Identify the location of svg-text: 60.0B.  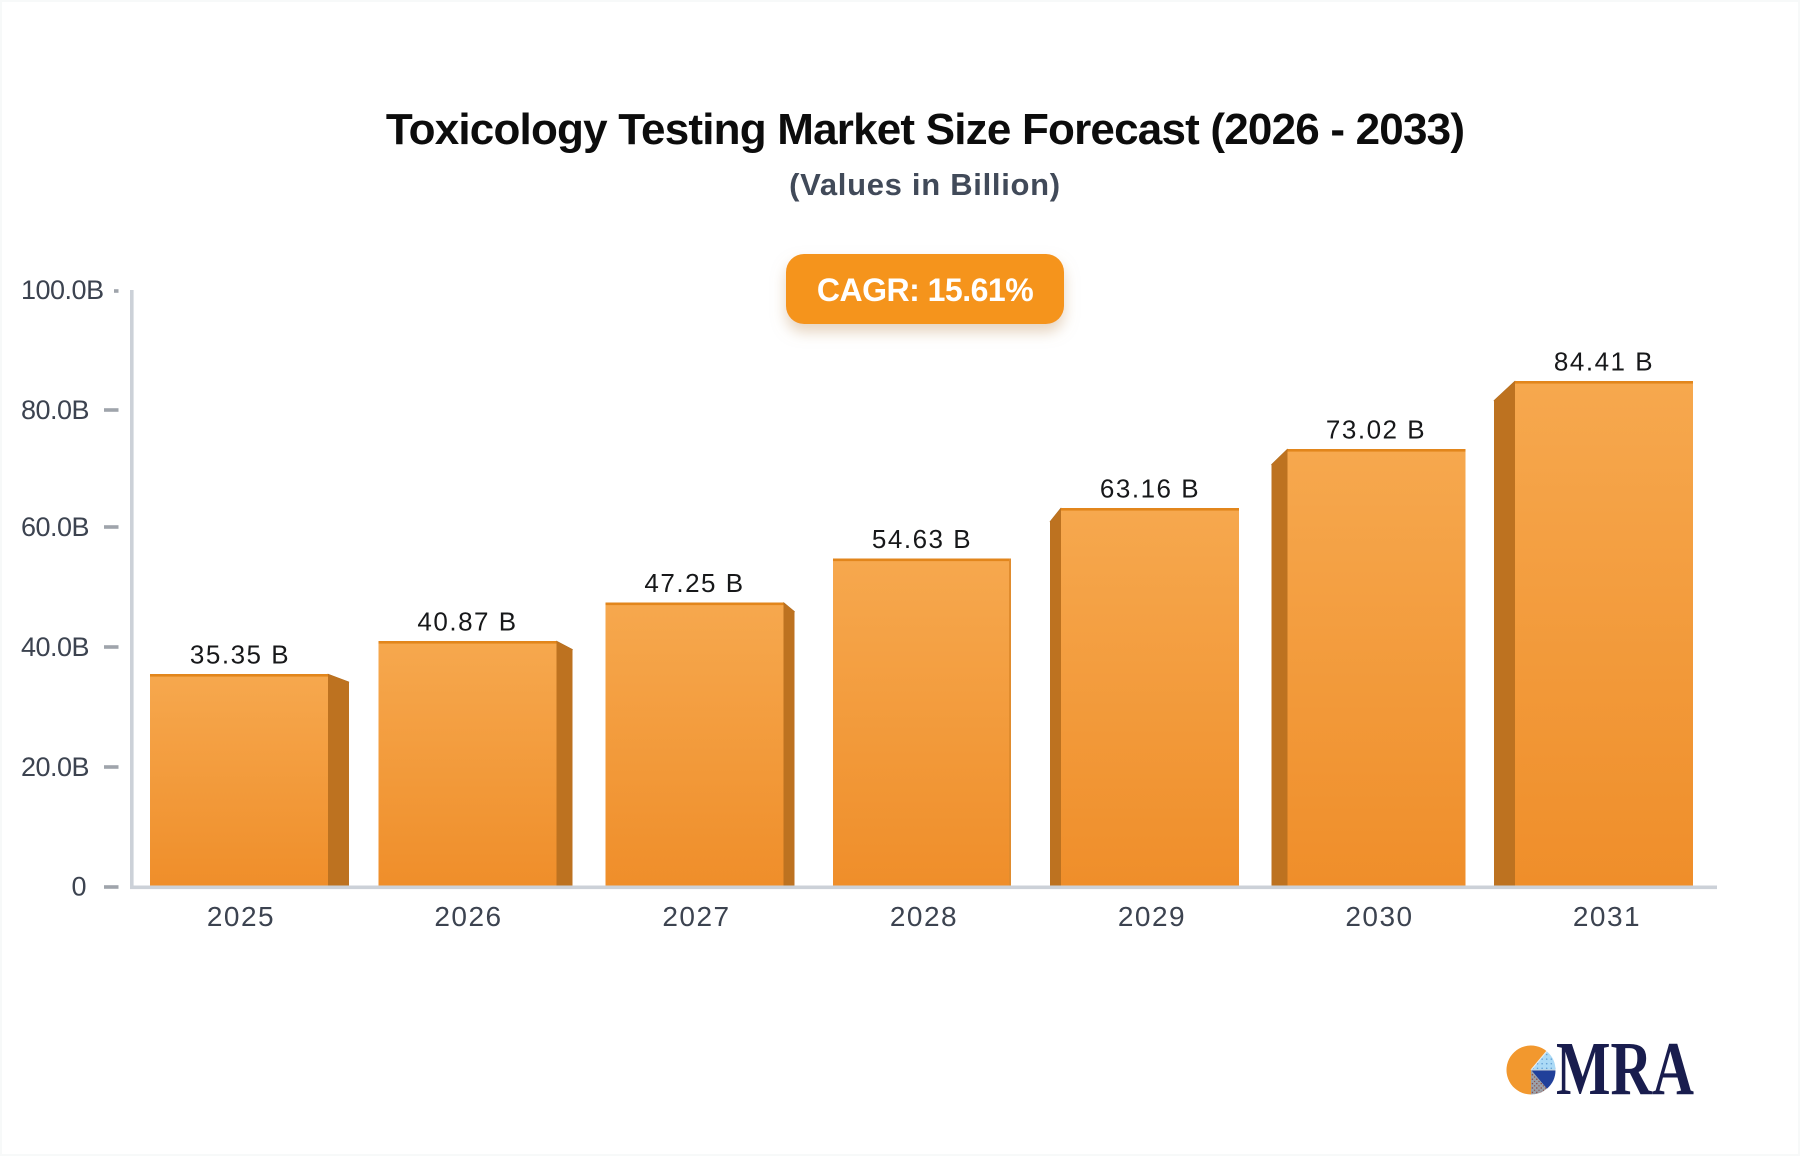
(55, 527).